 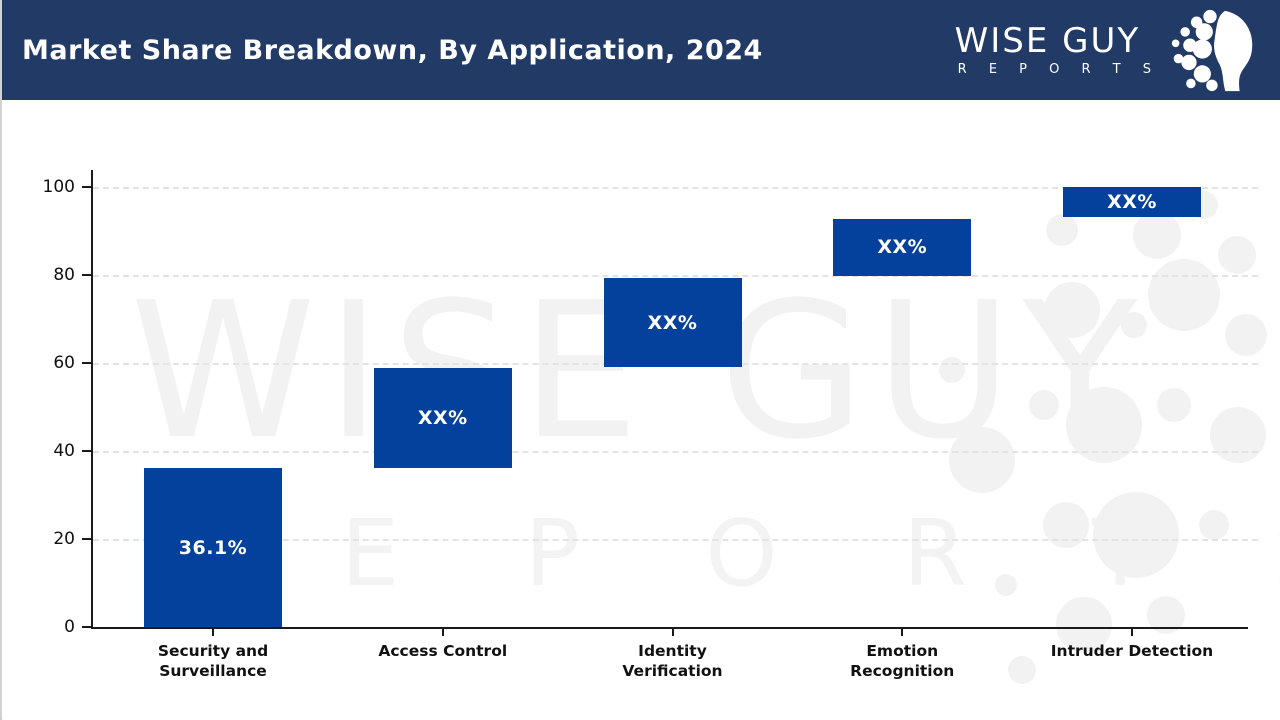 I want to click on x-tick-mark-emotion-recognition, so click(x=902, y=631).